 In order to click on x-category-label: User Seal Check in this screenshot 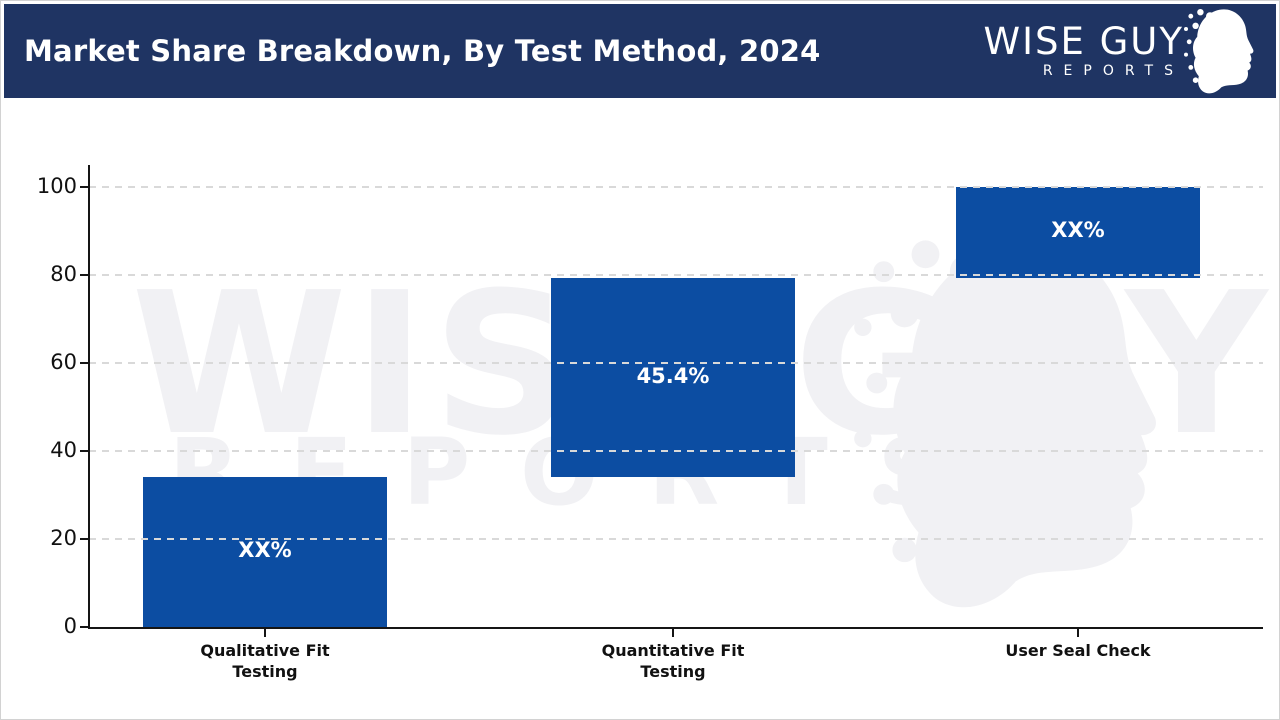, I will do `click(1078, 650)`.